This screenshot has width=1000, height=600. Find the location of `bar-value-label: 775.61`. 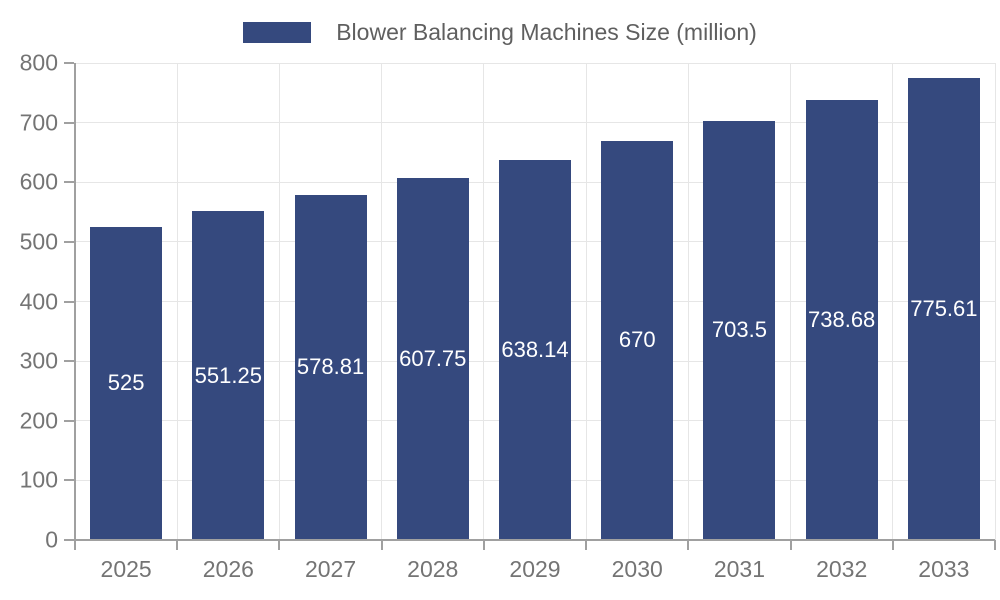

bar-value-label: 775.61 is located at coordinates (944, 308).